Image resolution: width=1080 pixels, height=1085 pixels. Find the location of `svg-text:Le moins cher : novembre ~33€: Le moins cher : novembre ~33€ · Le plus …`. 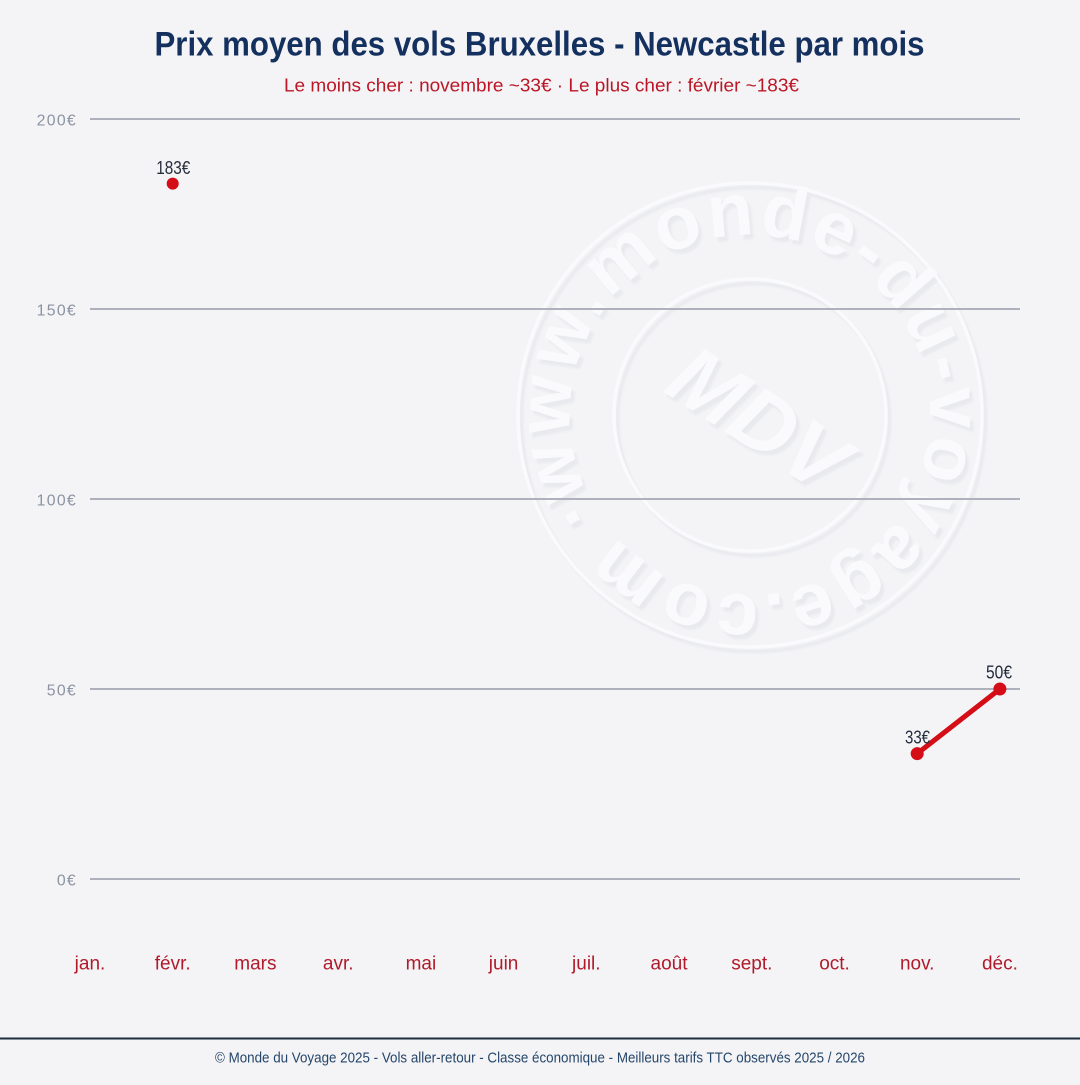

svg-text:Le moins cher : novembre ~33€: Le moins cher : novembre ~33€ · Le plus … is located at coordinates (542, 84).